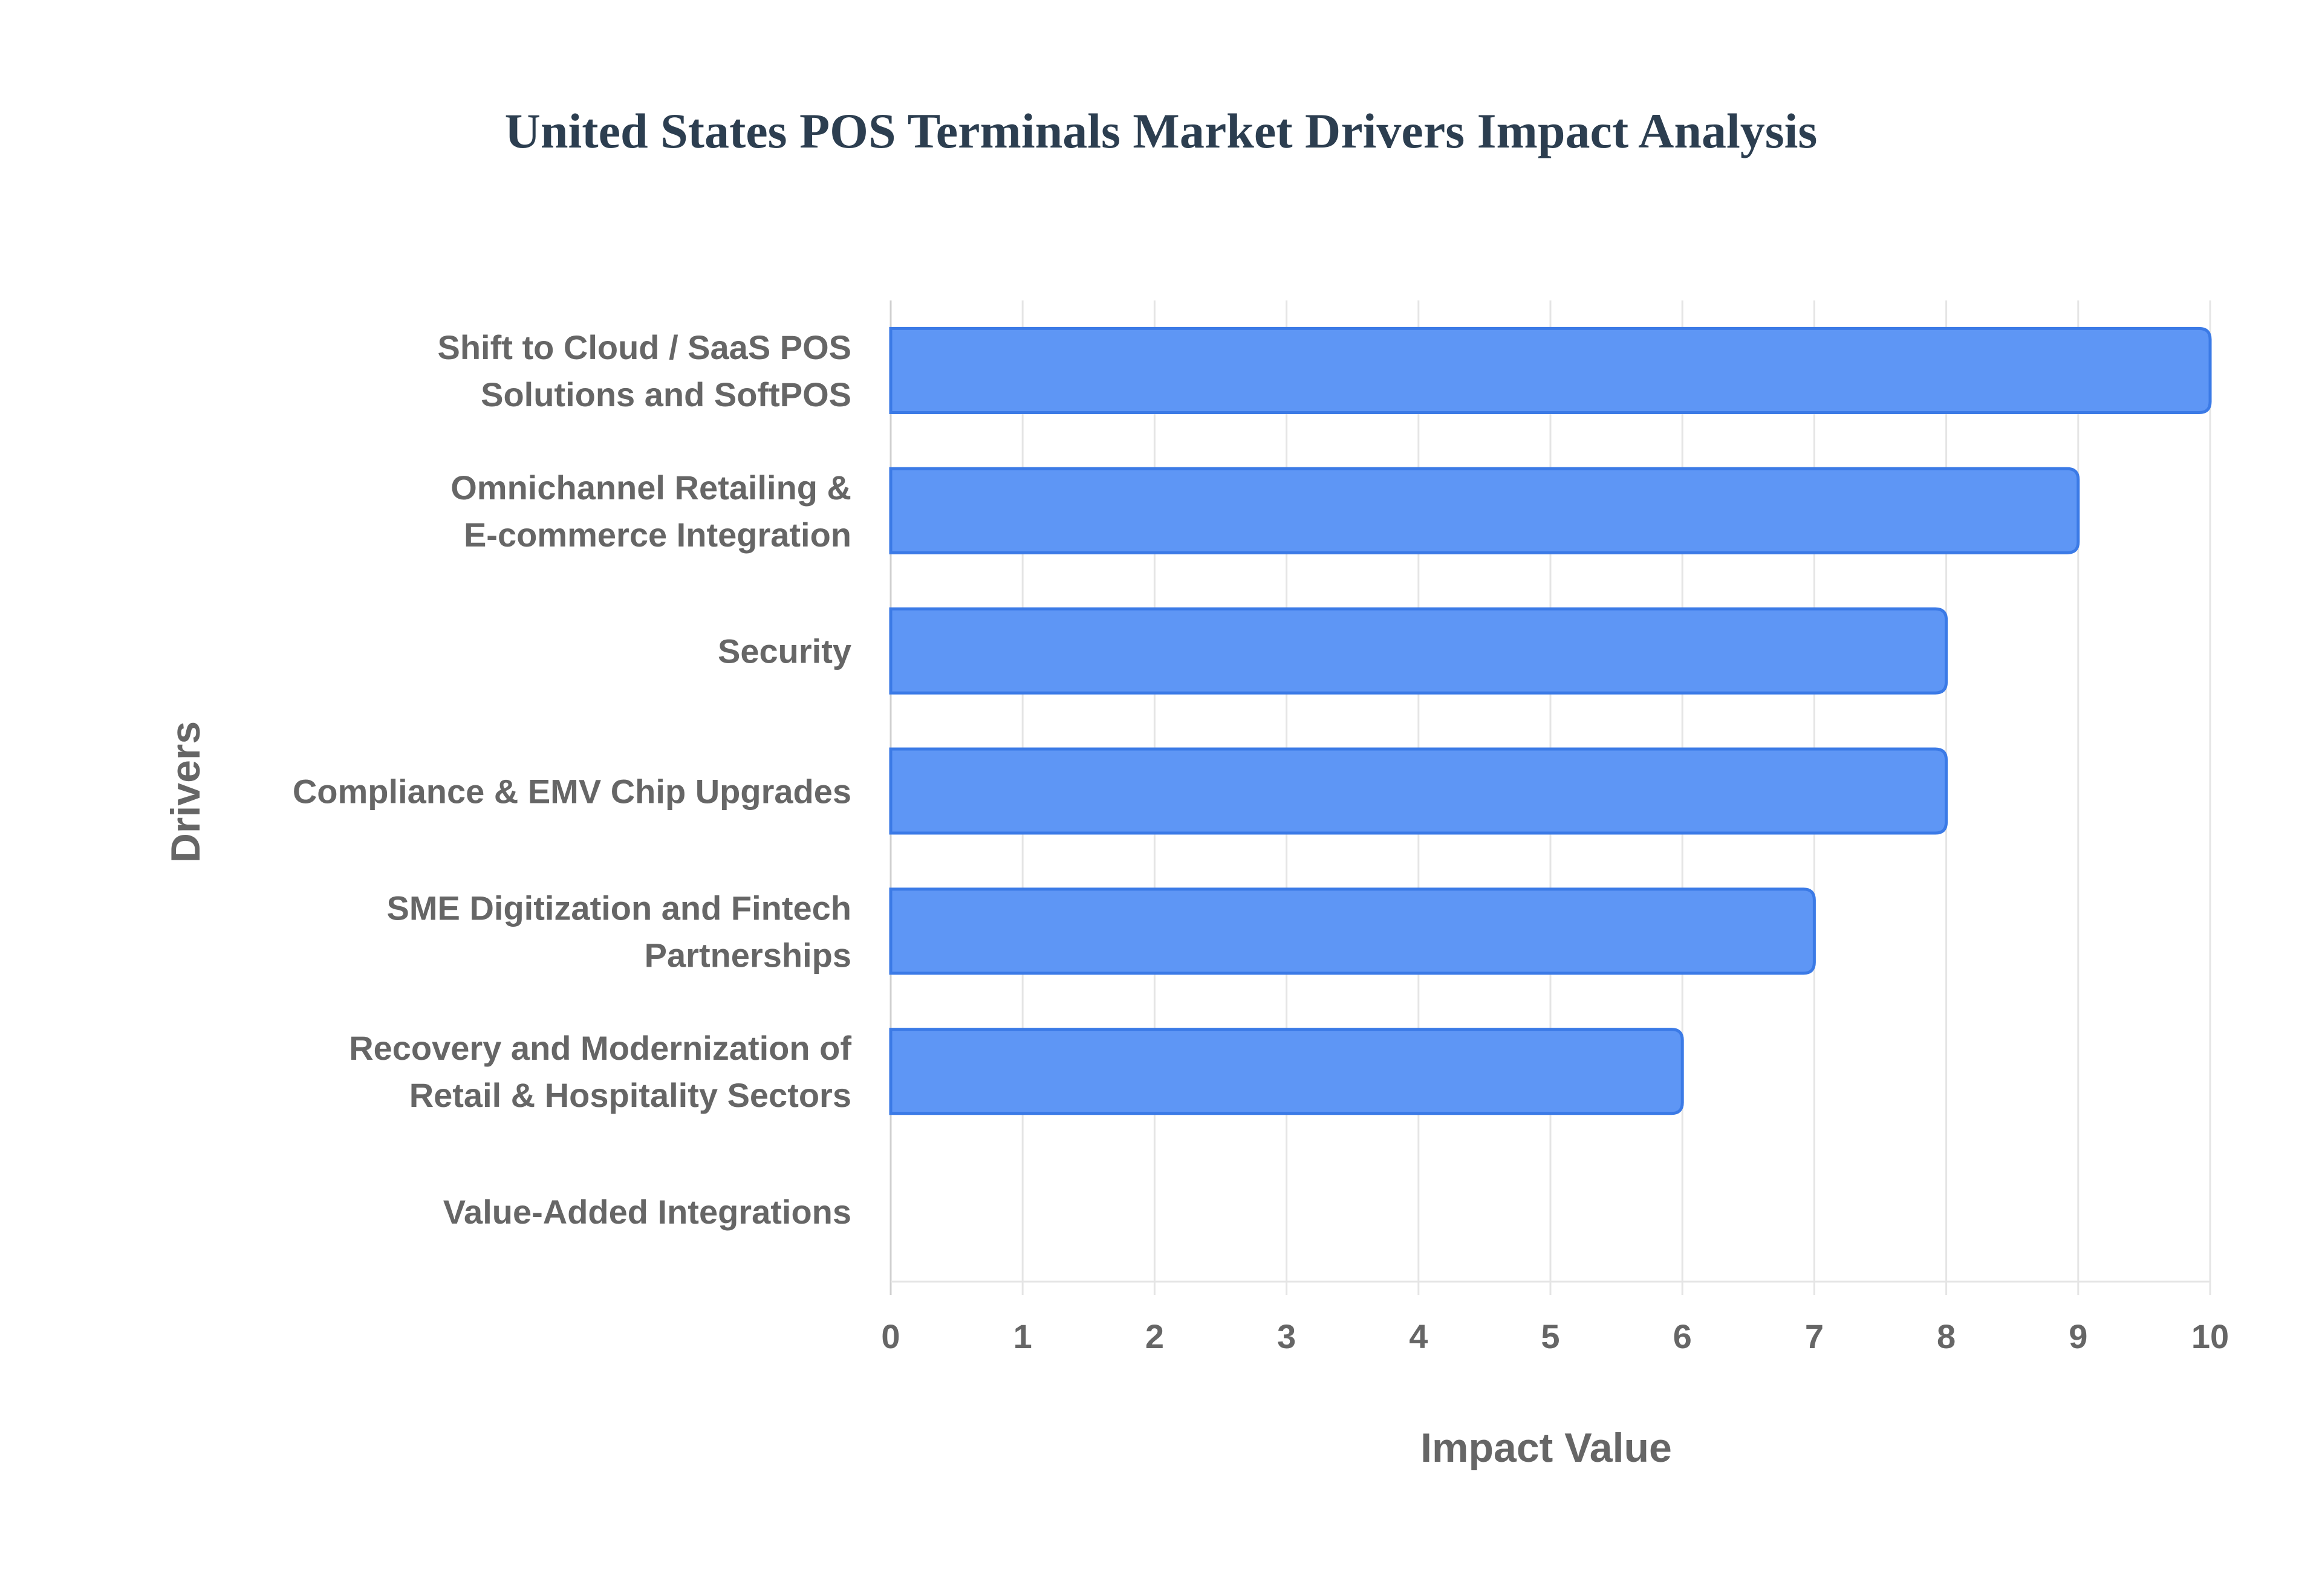 The image size is (2322, 1596). Describe the element at coordinates (1154, 1336) in the screenshot. I see `x-tick-label: 2` at that location.